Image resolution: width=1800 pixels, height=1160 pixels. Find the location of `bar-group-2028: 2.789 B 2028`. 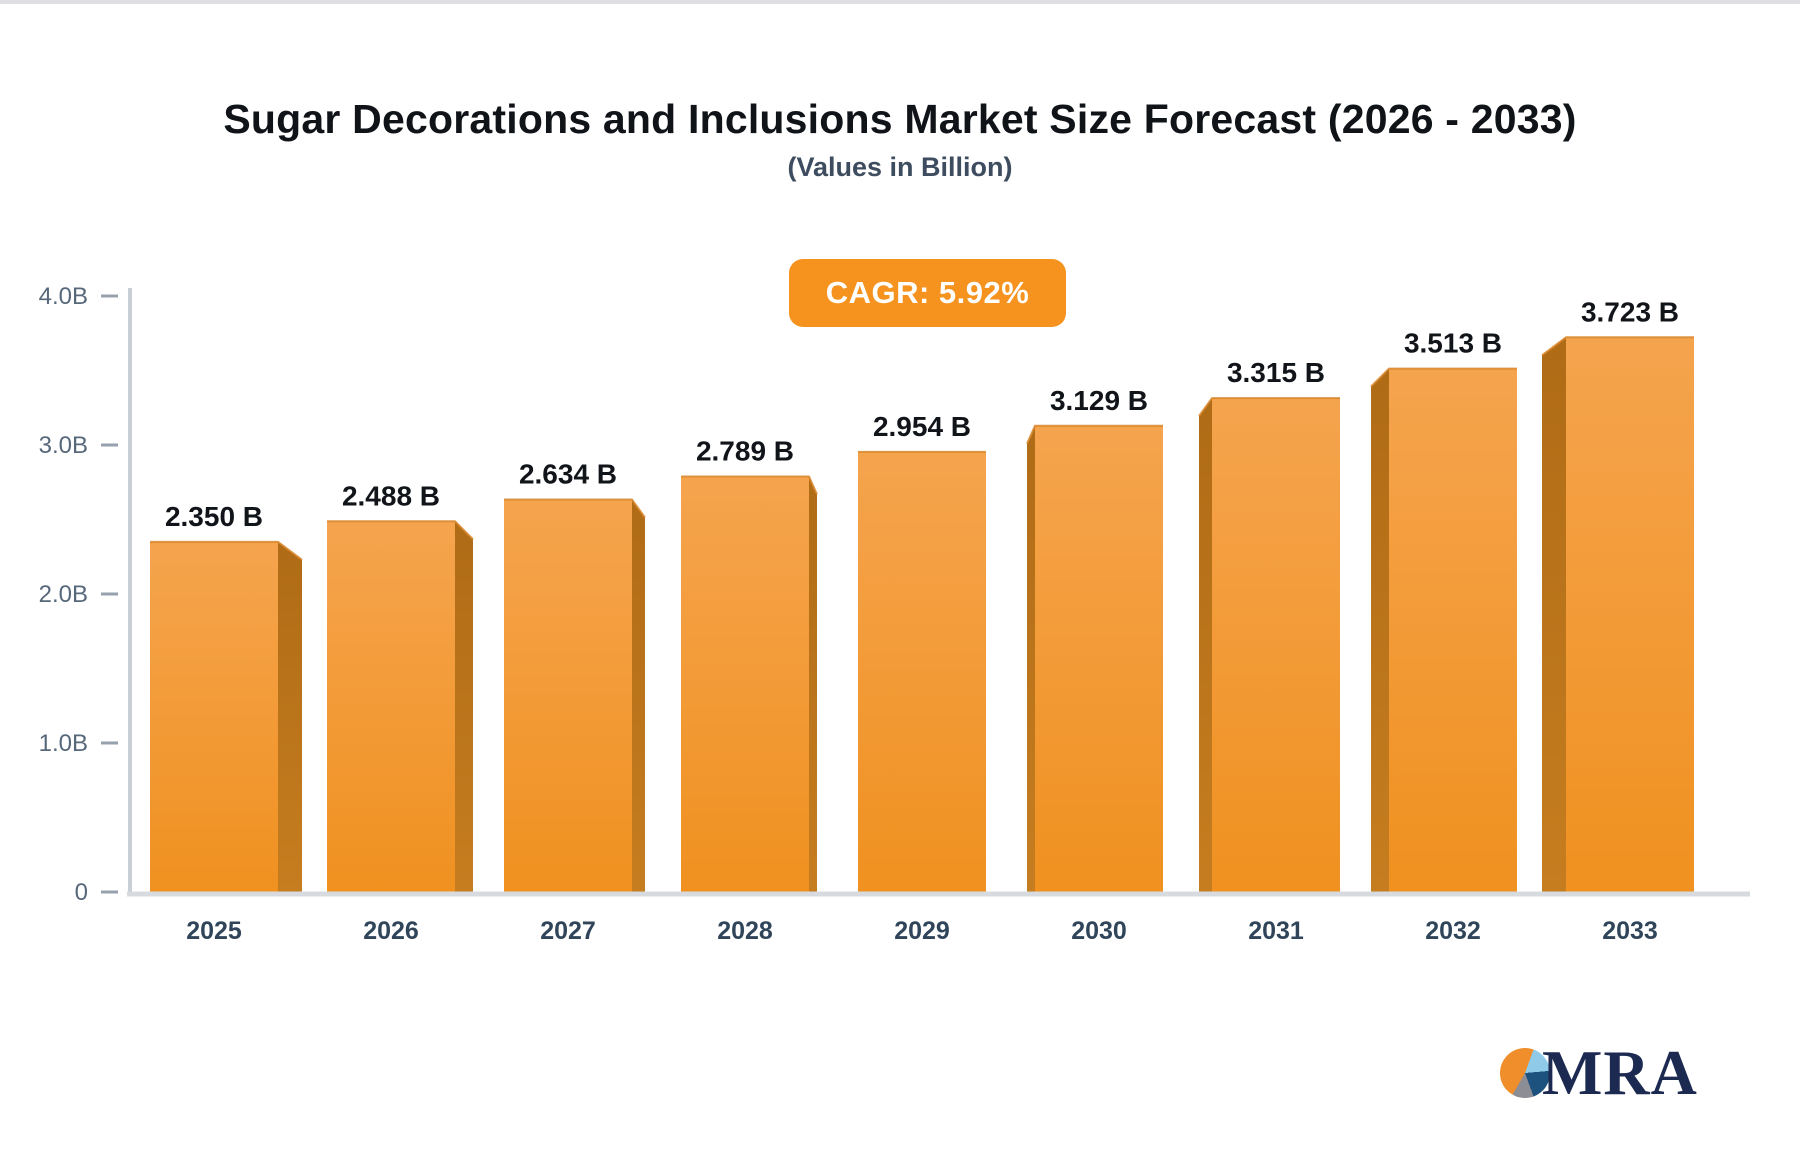

bar-group-2028: 2.789 B 2028 is located at coordinates (749, 690).